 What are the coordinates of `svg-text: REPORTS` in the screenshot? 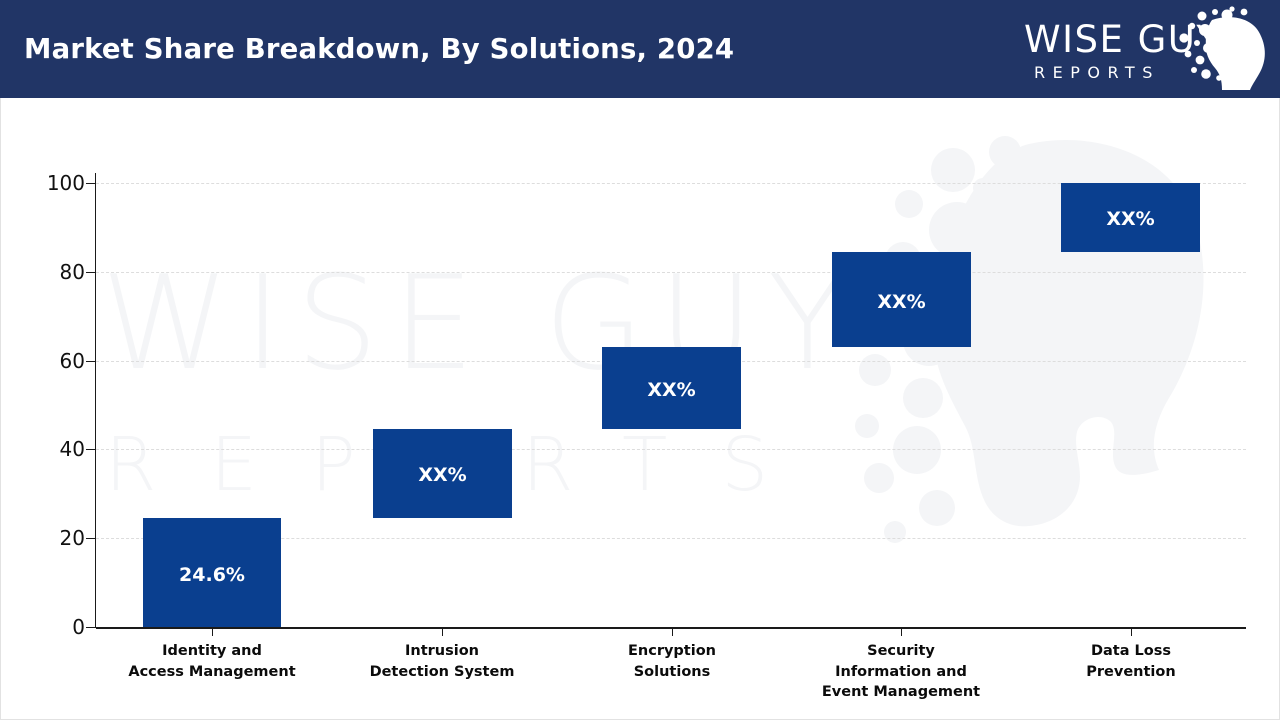 It's located at (1097, 72).